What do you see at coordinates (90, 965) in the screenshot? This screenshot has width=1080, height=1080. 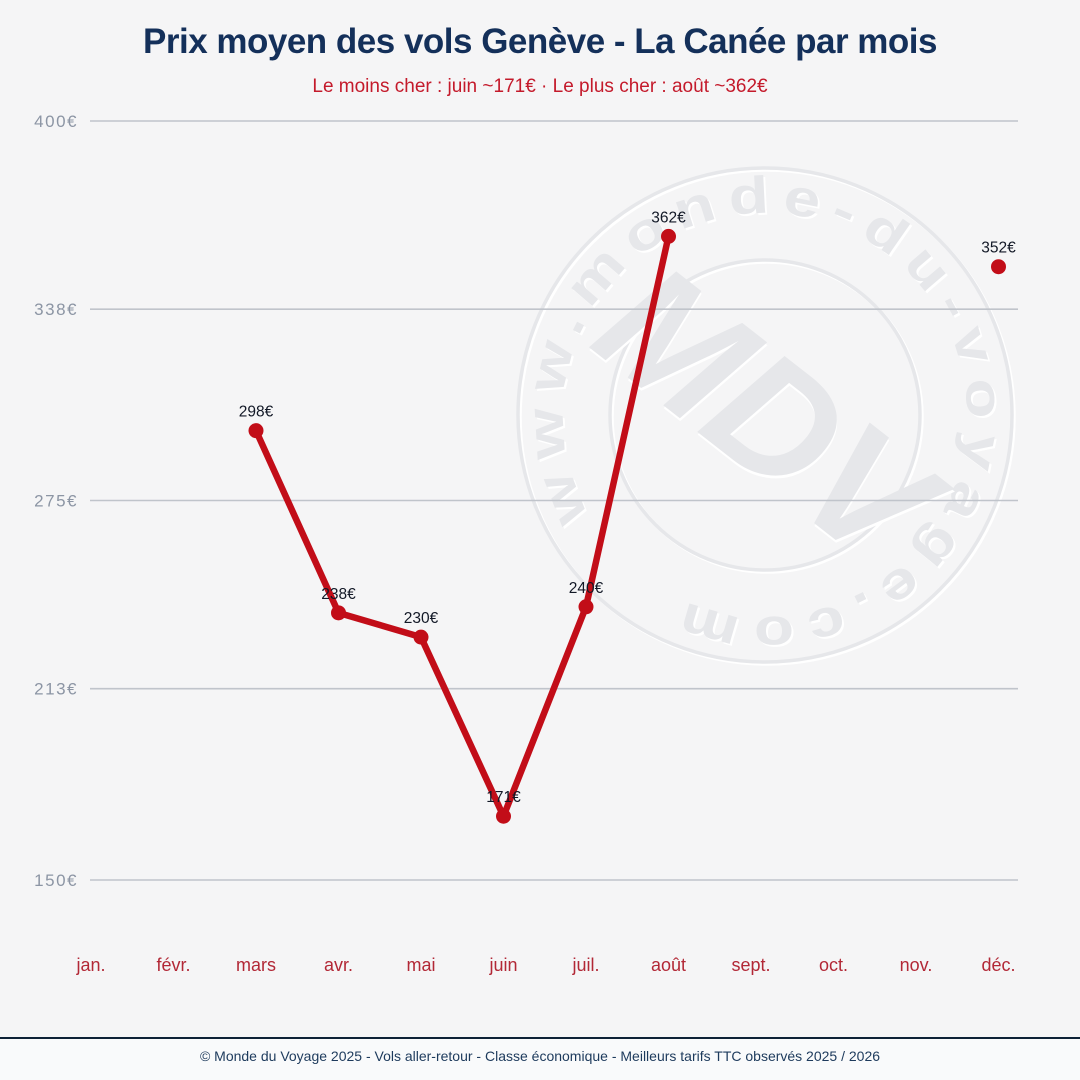 I see `month-label: jan.` at bounding box center [90, 965].